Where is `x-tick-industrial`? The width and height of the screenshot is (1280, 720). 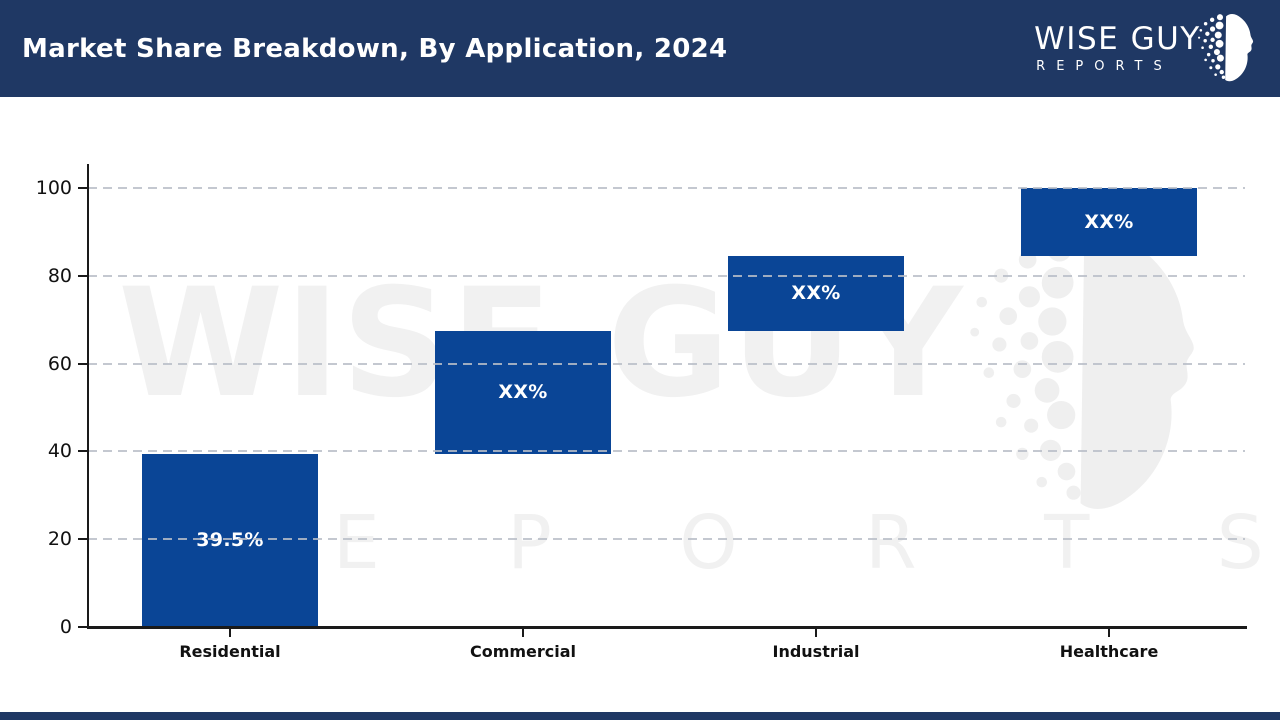
x-tick-industrial is located at coordinates (816, 633).